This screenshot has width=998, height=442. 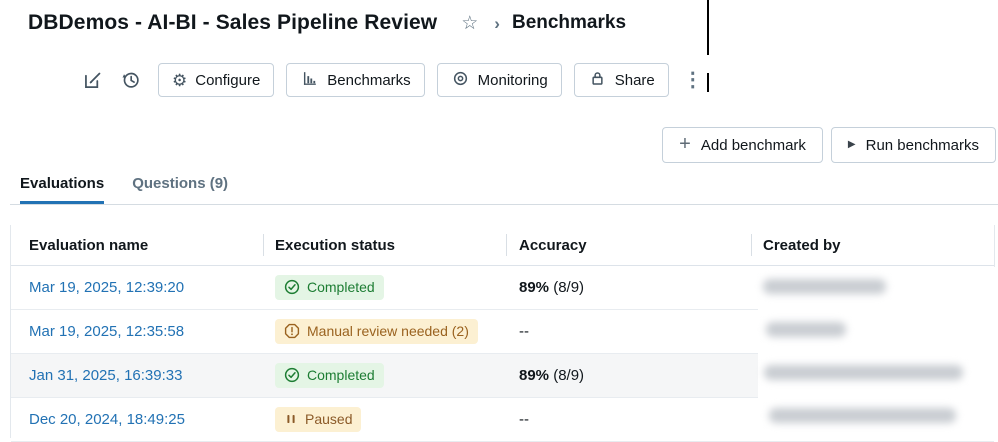 What do you see at coordinates (292, 331) in the screenshot?
I see `warning-octagon-icon` at bounding box center [292, 331].